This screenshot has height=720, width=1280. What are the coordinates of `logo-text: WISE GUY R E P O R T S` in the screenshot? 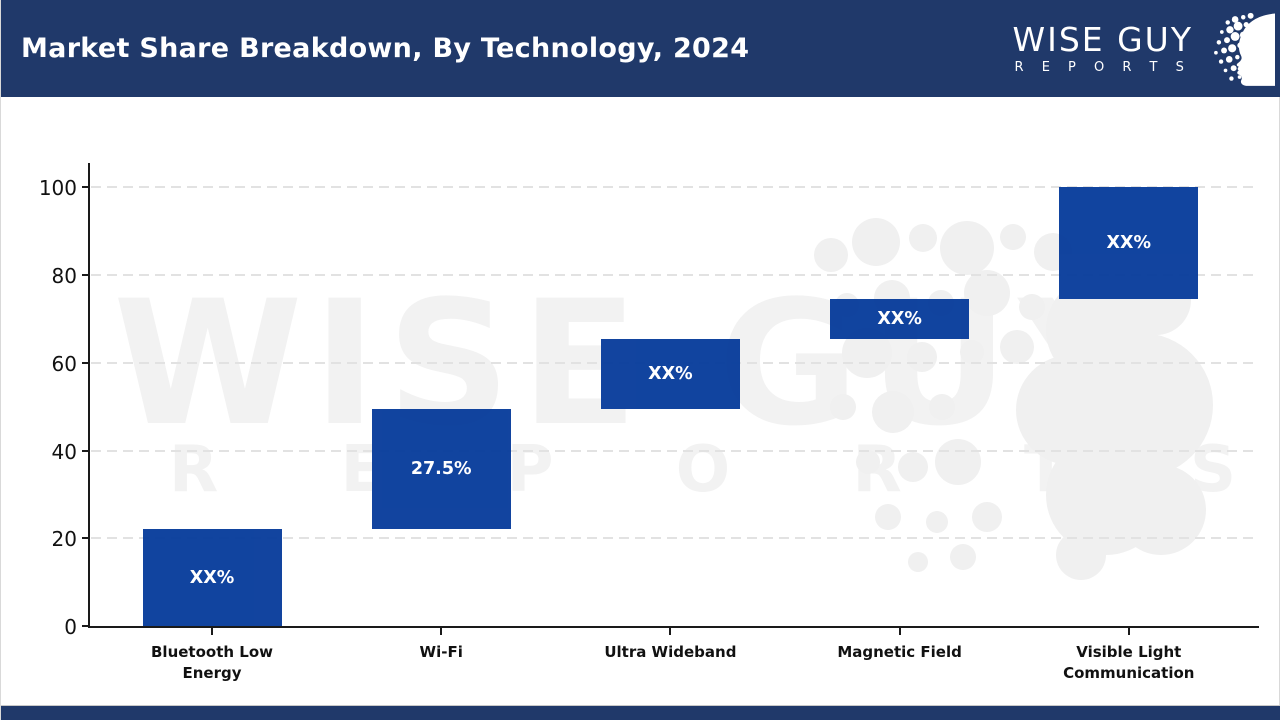 It's located at (1102, 49).